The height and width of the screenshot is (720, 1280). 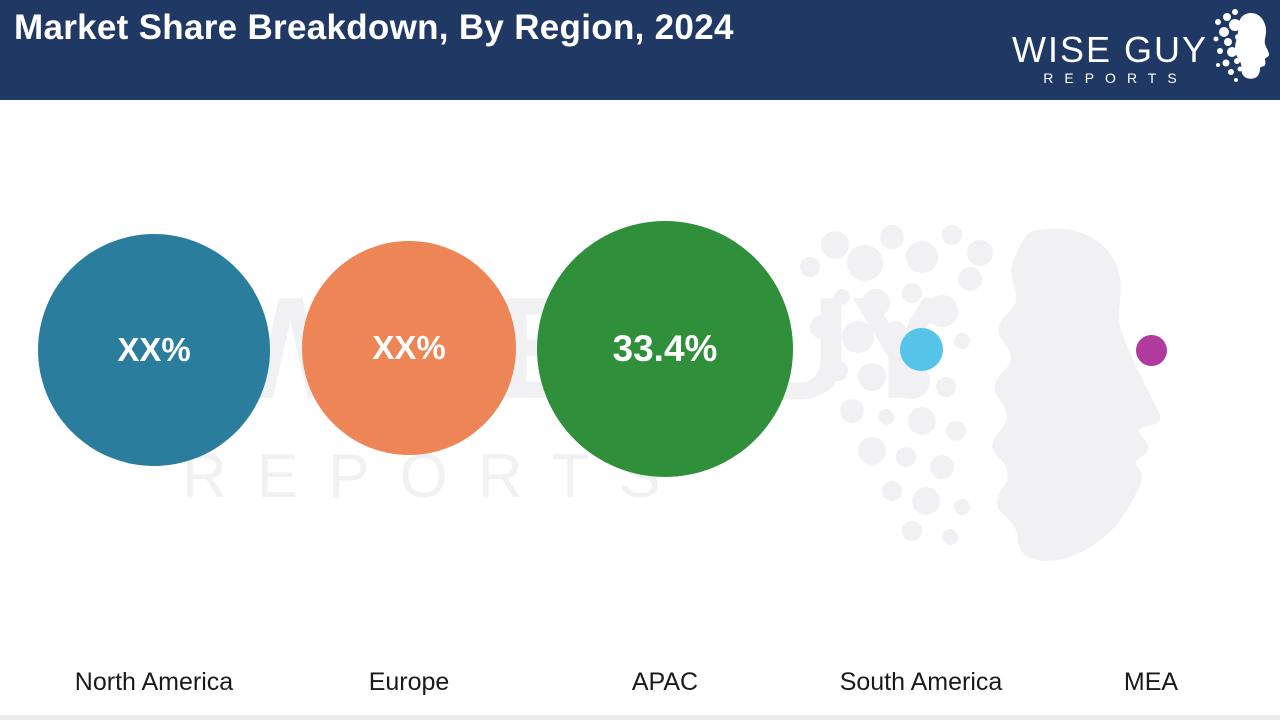 I want to click on region-label-north-america: North America, so click(x=154, y=682).